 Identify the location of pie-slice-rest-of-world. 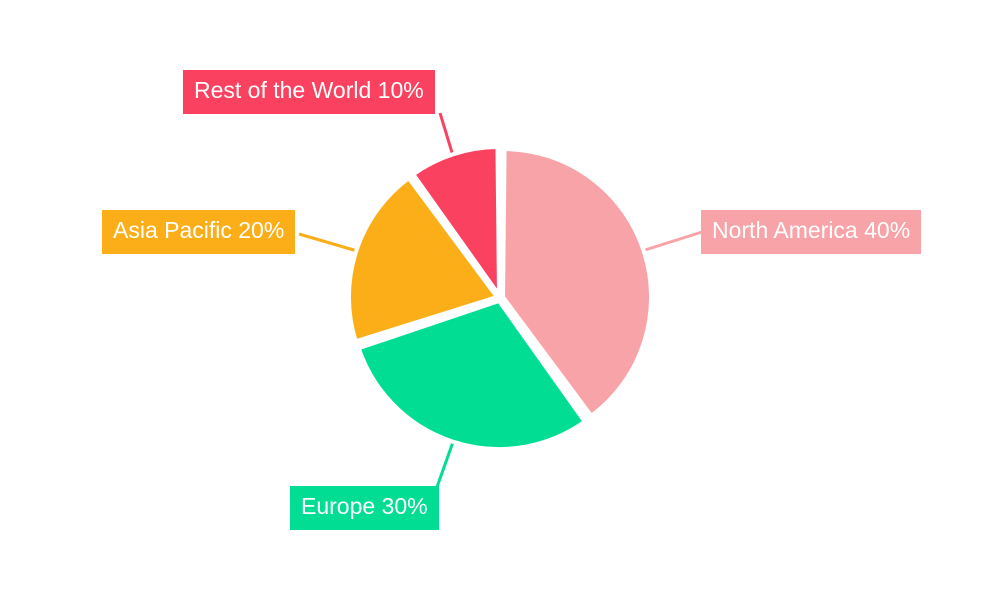
(456, 220).